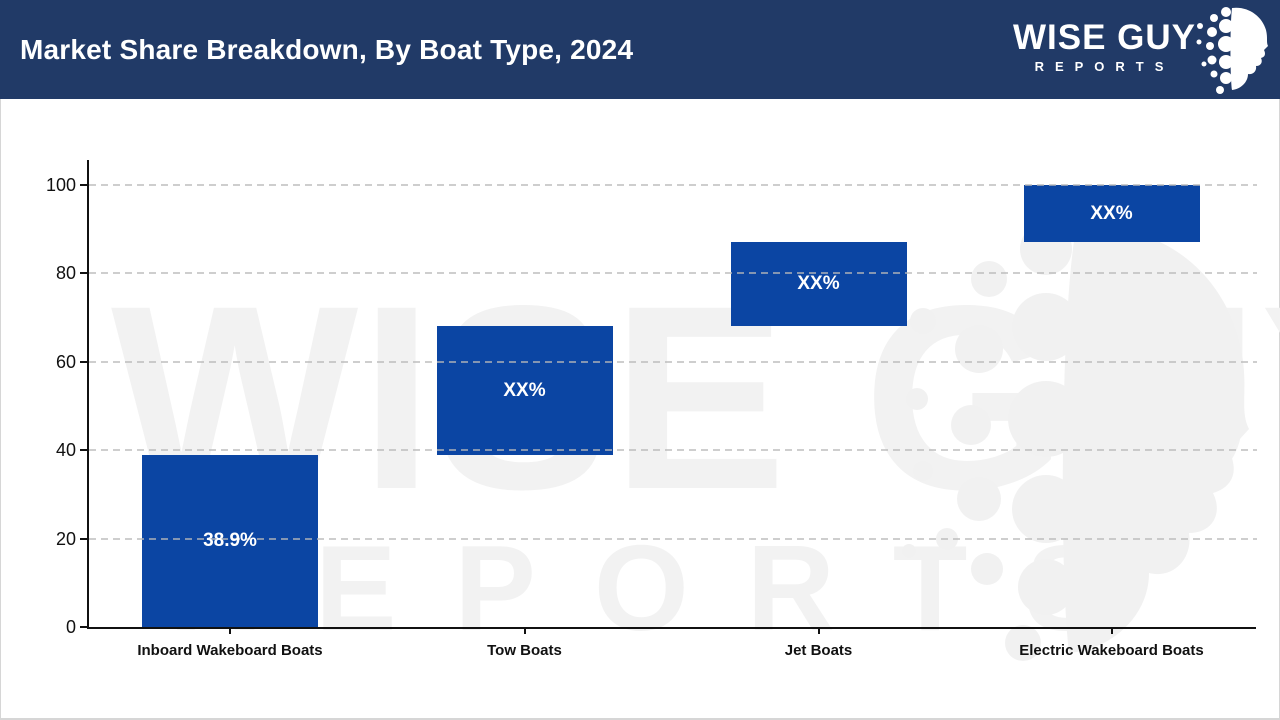 The width and height of the screenshot is (1280, 720). Describe the element at coordinates (524, 650) in the screenshot. I see `x-category-label: Tow Boats` at that location.